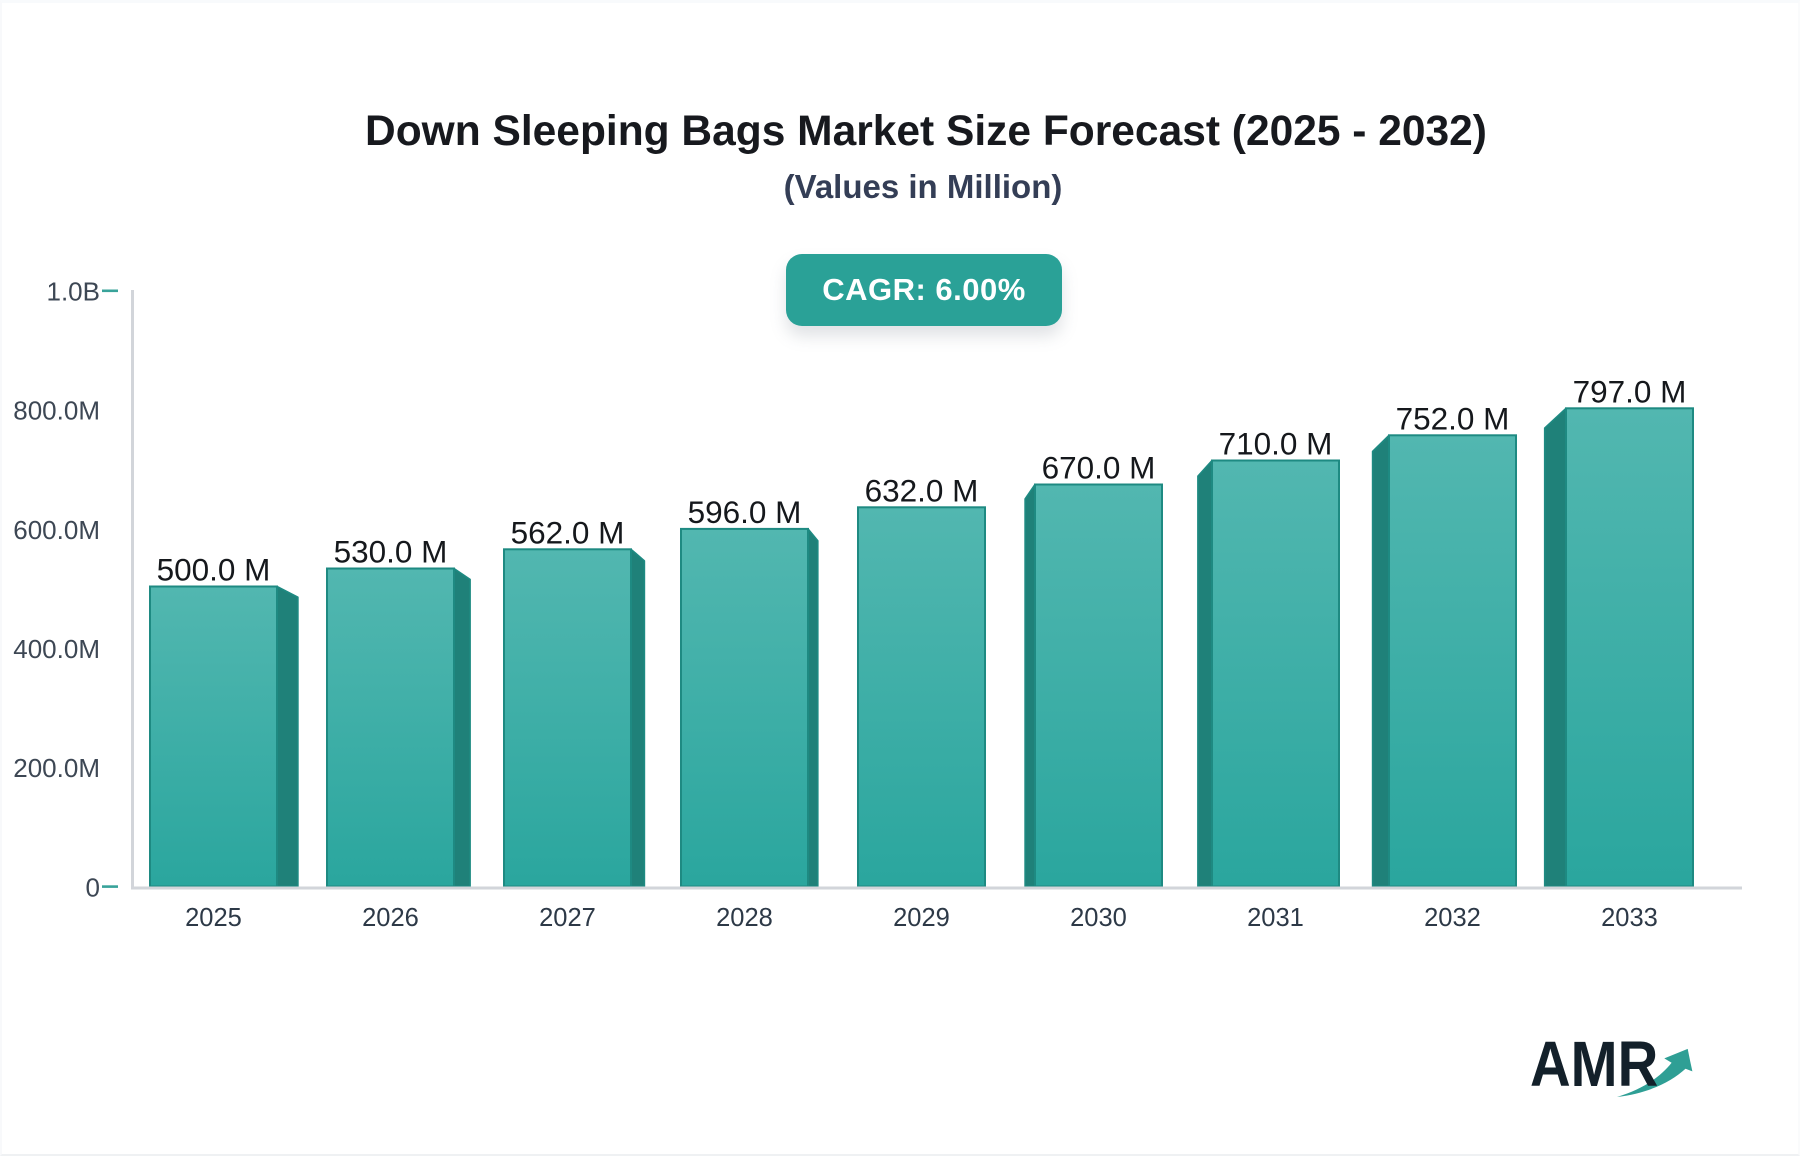 This screenshot has height=1156, width=1800. I want to click on cagr-badge: CAGR: 6.00%, so click(924, 290).